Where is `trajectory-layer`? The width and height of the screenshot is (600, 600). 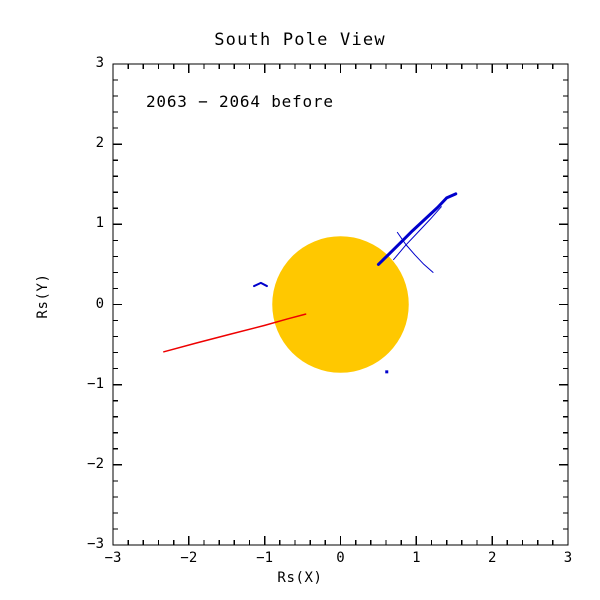
trajectory-layer is located at coordinates (310, 283).